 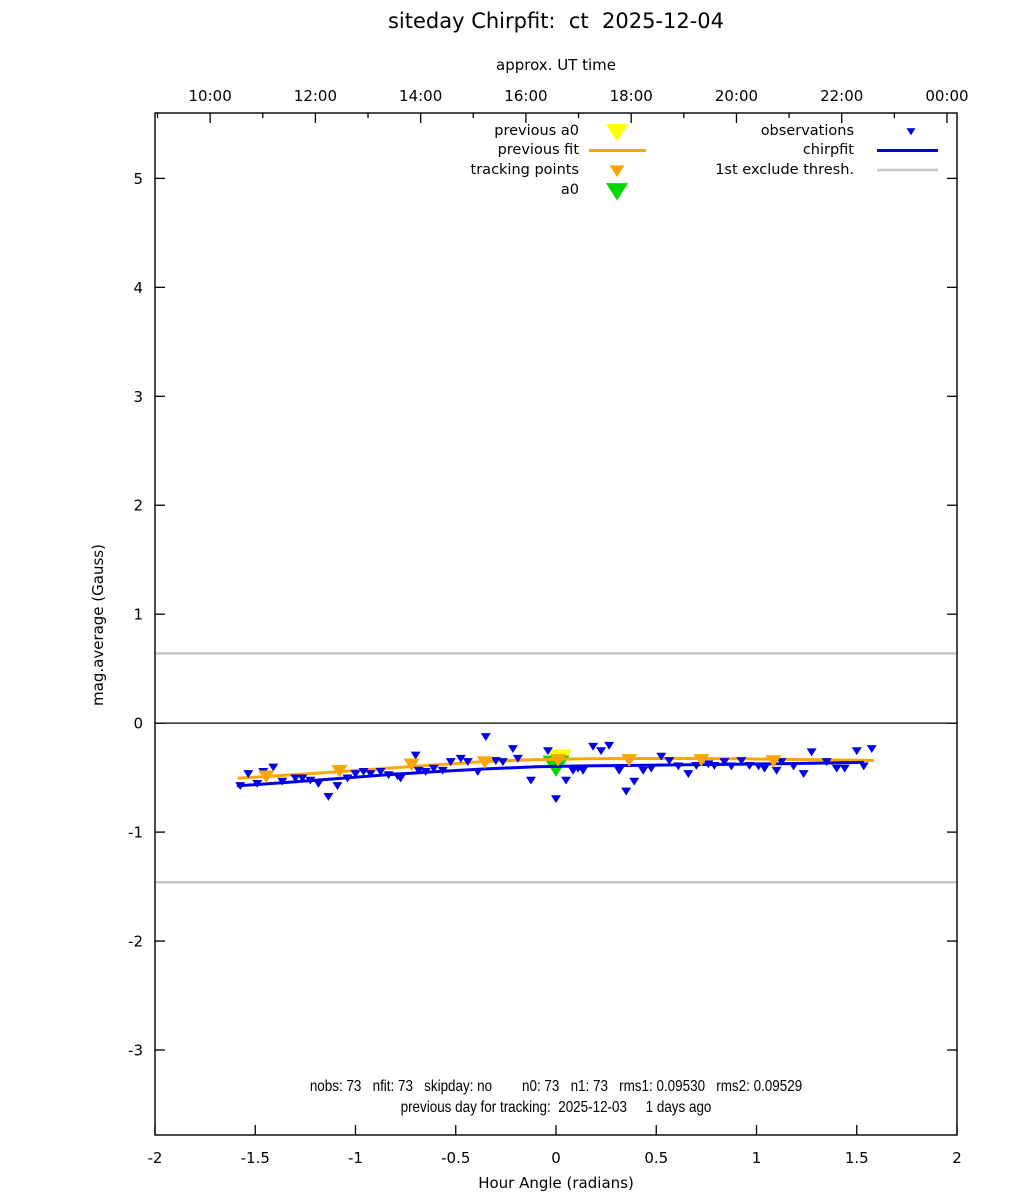 I want to click on top-axis-ticks: 10:00 12:00 14:00 16:00 18:00 20:00 22:00 00:00, so click(x=562, y=105).